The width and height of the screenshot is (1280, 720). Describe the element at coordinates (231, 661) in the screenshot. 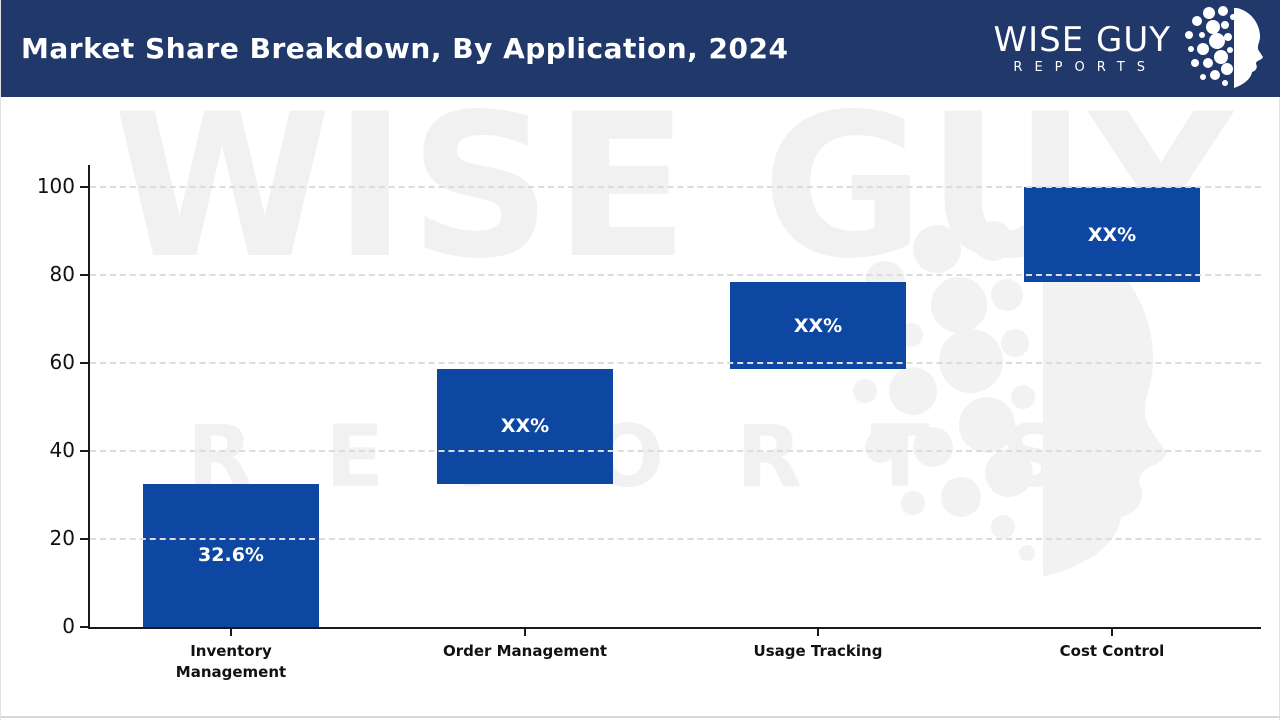

I see `x-category-label: Inventory Management` at that location.